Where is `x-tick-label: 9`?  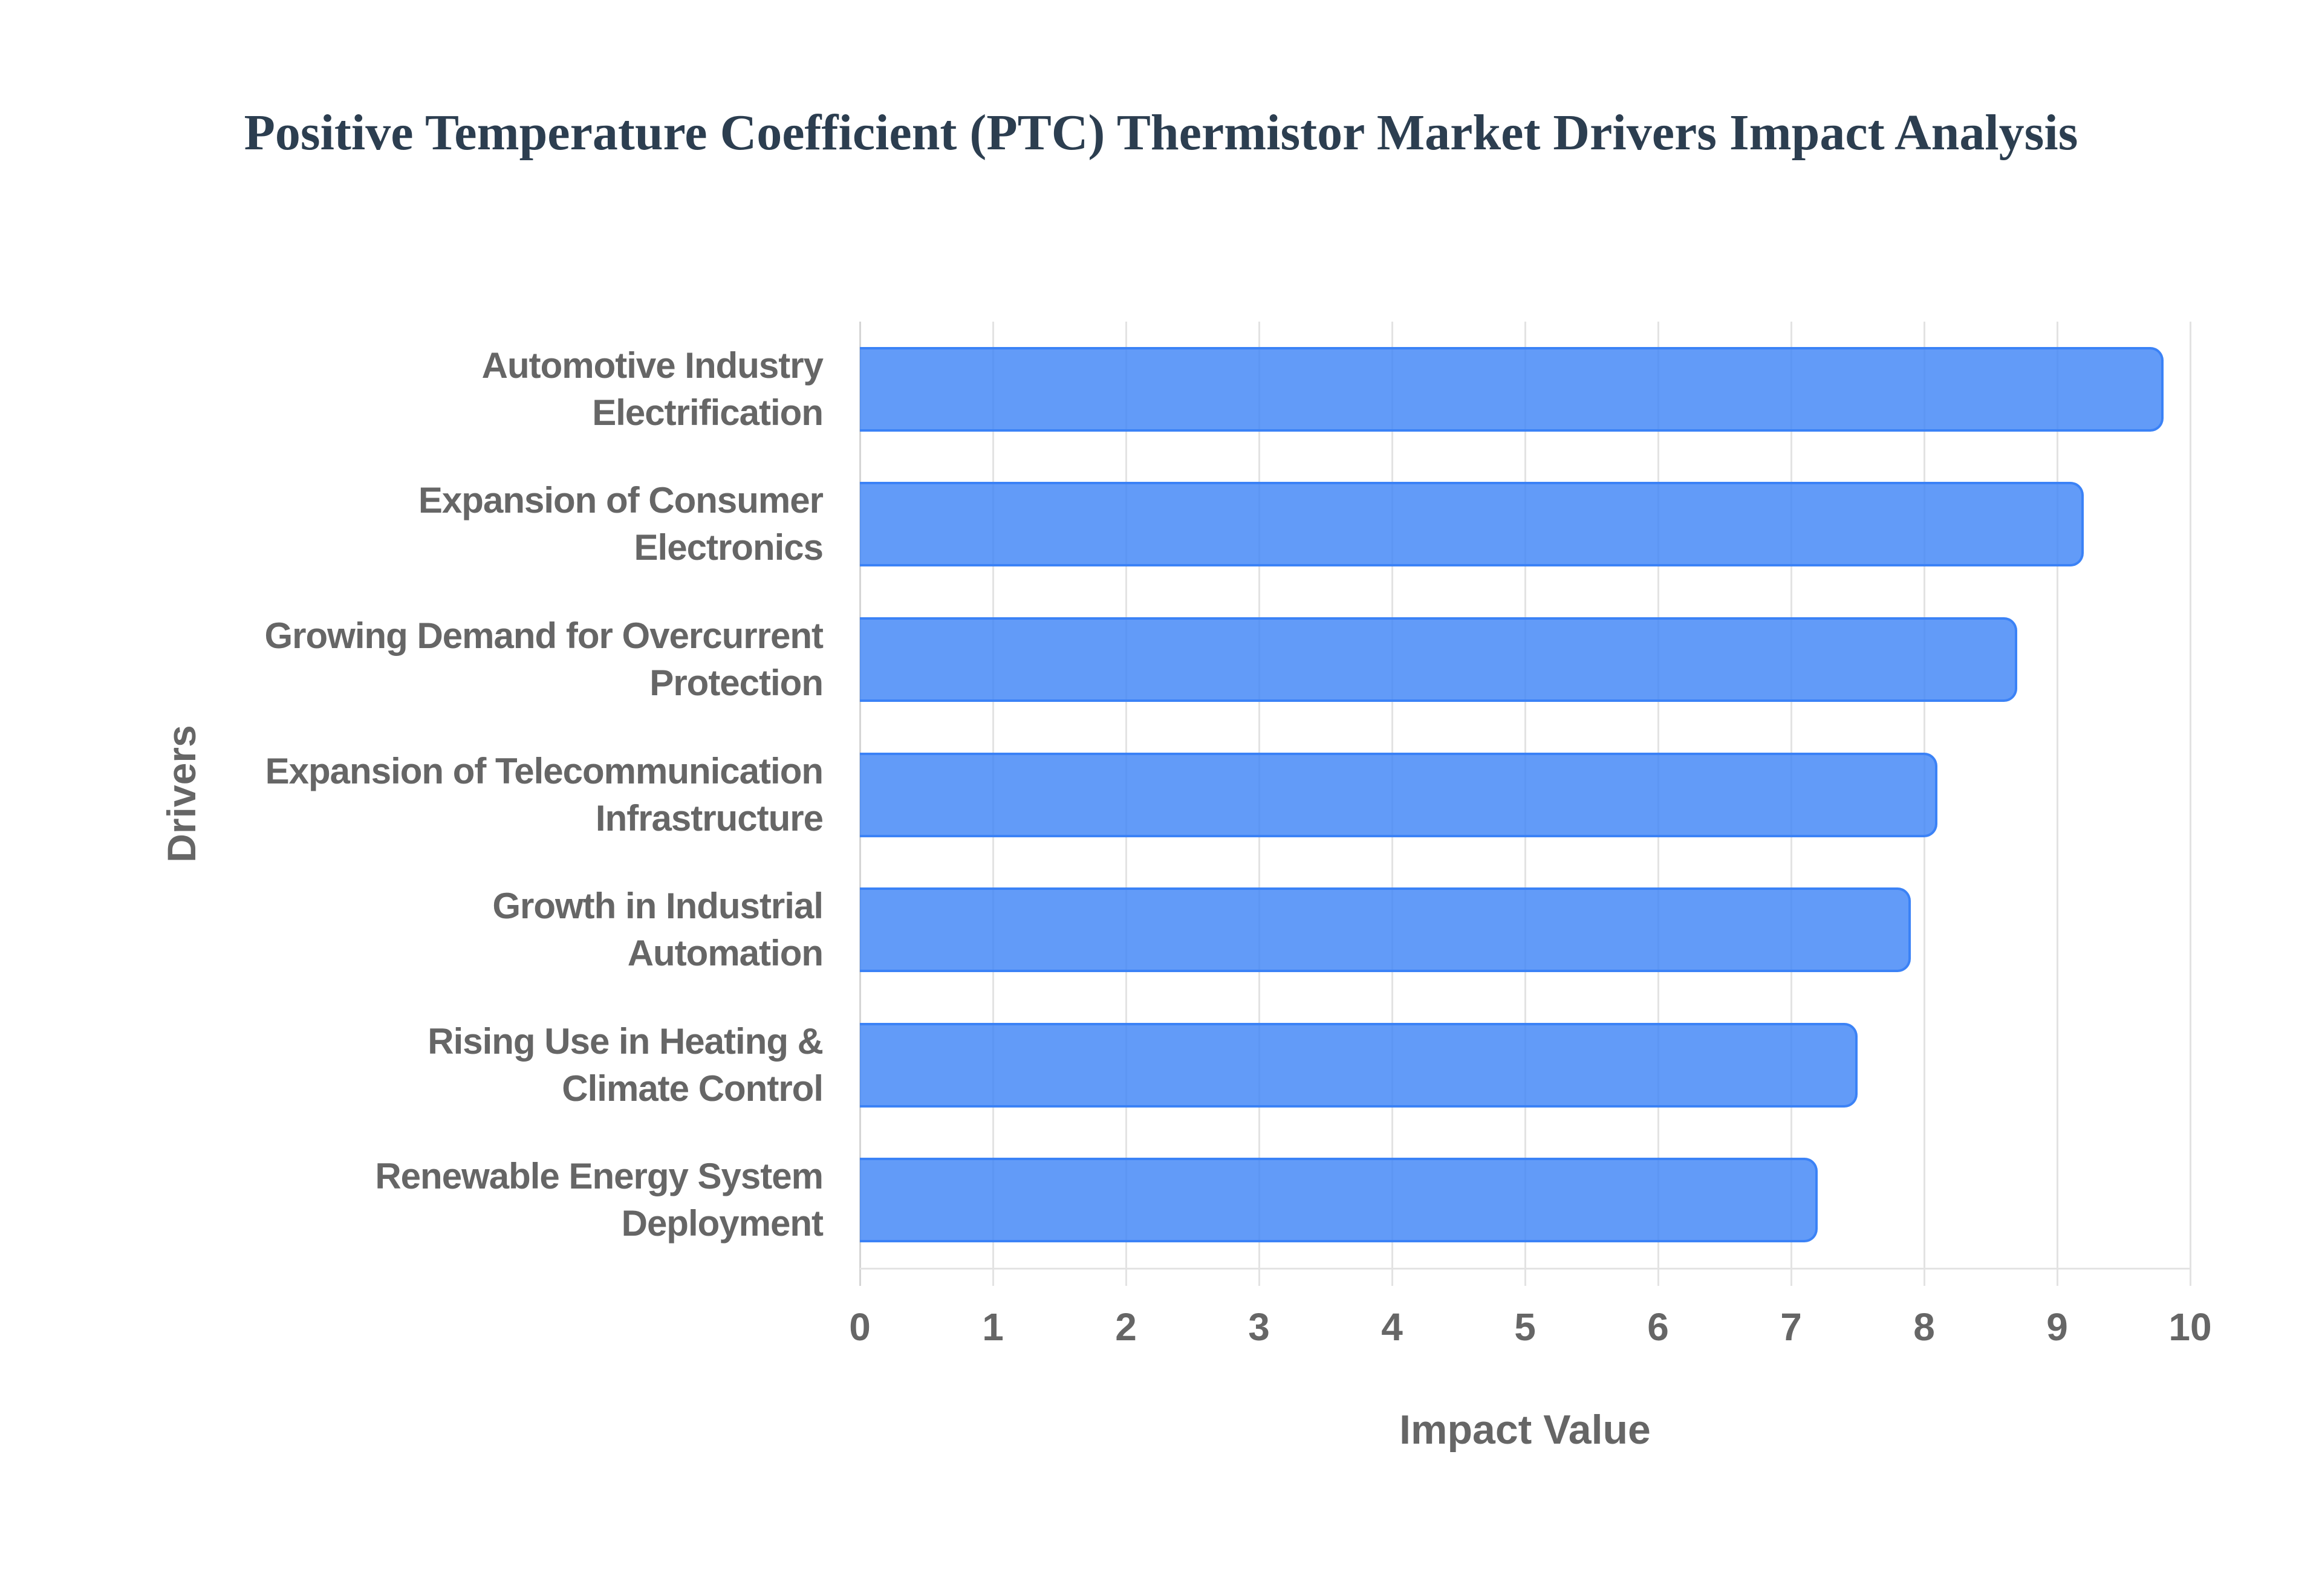
x-tick-label: 9 is located at coordinates (2057, 1327).